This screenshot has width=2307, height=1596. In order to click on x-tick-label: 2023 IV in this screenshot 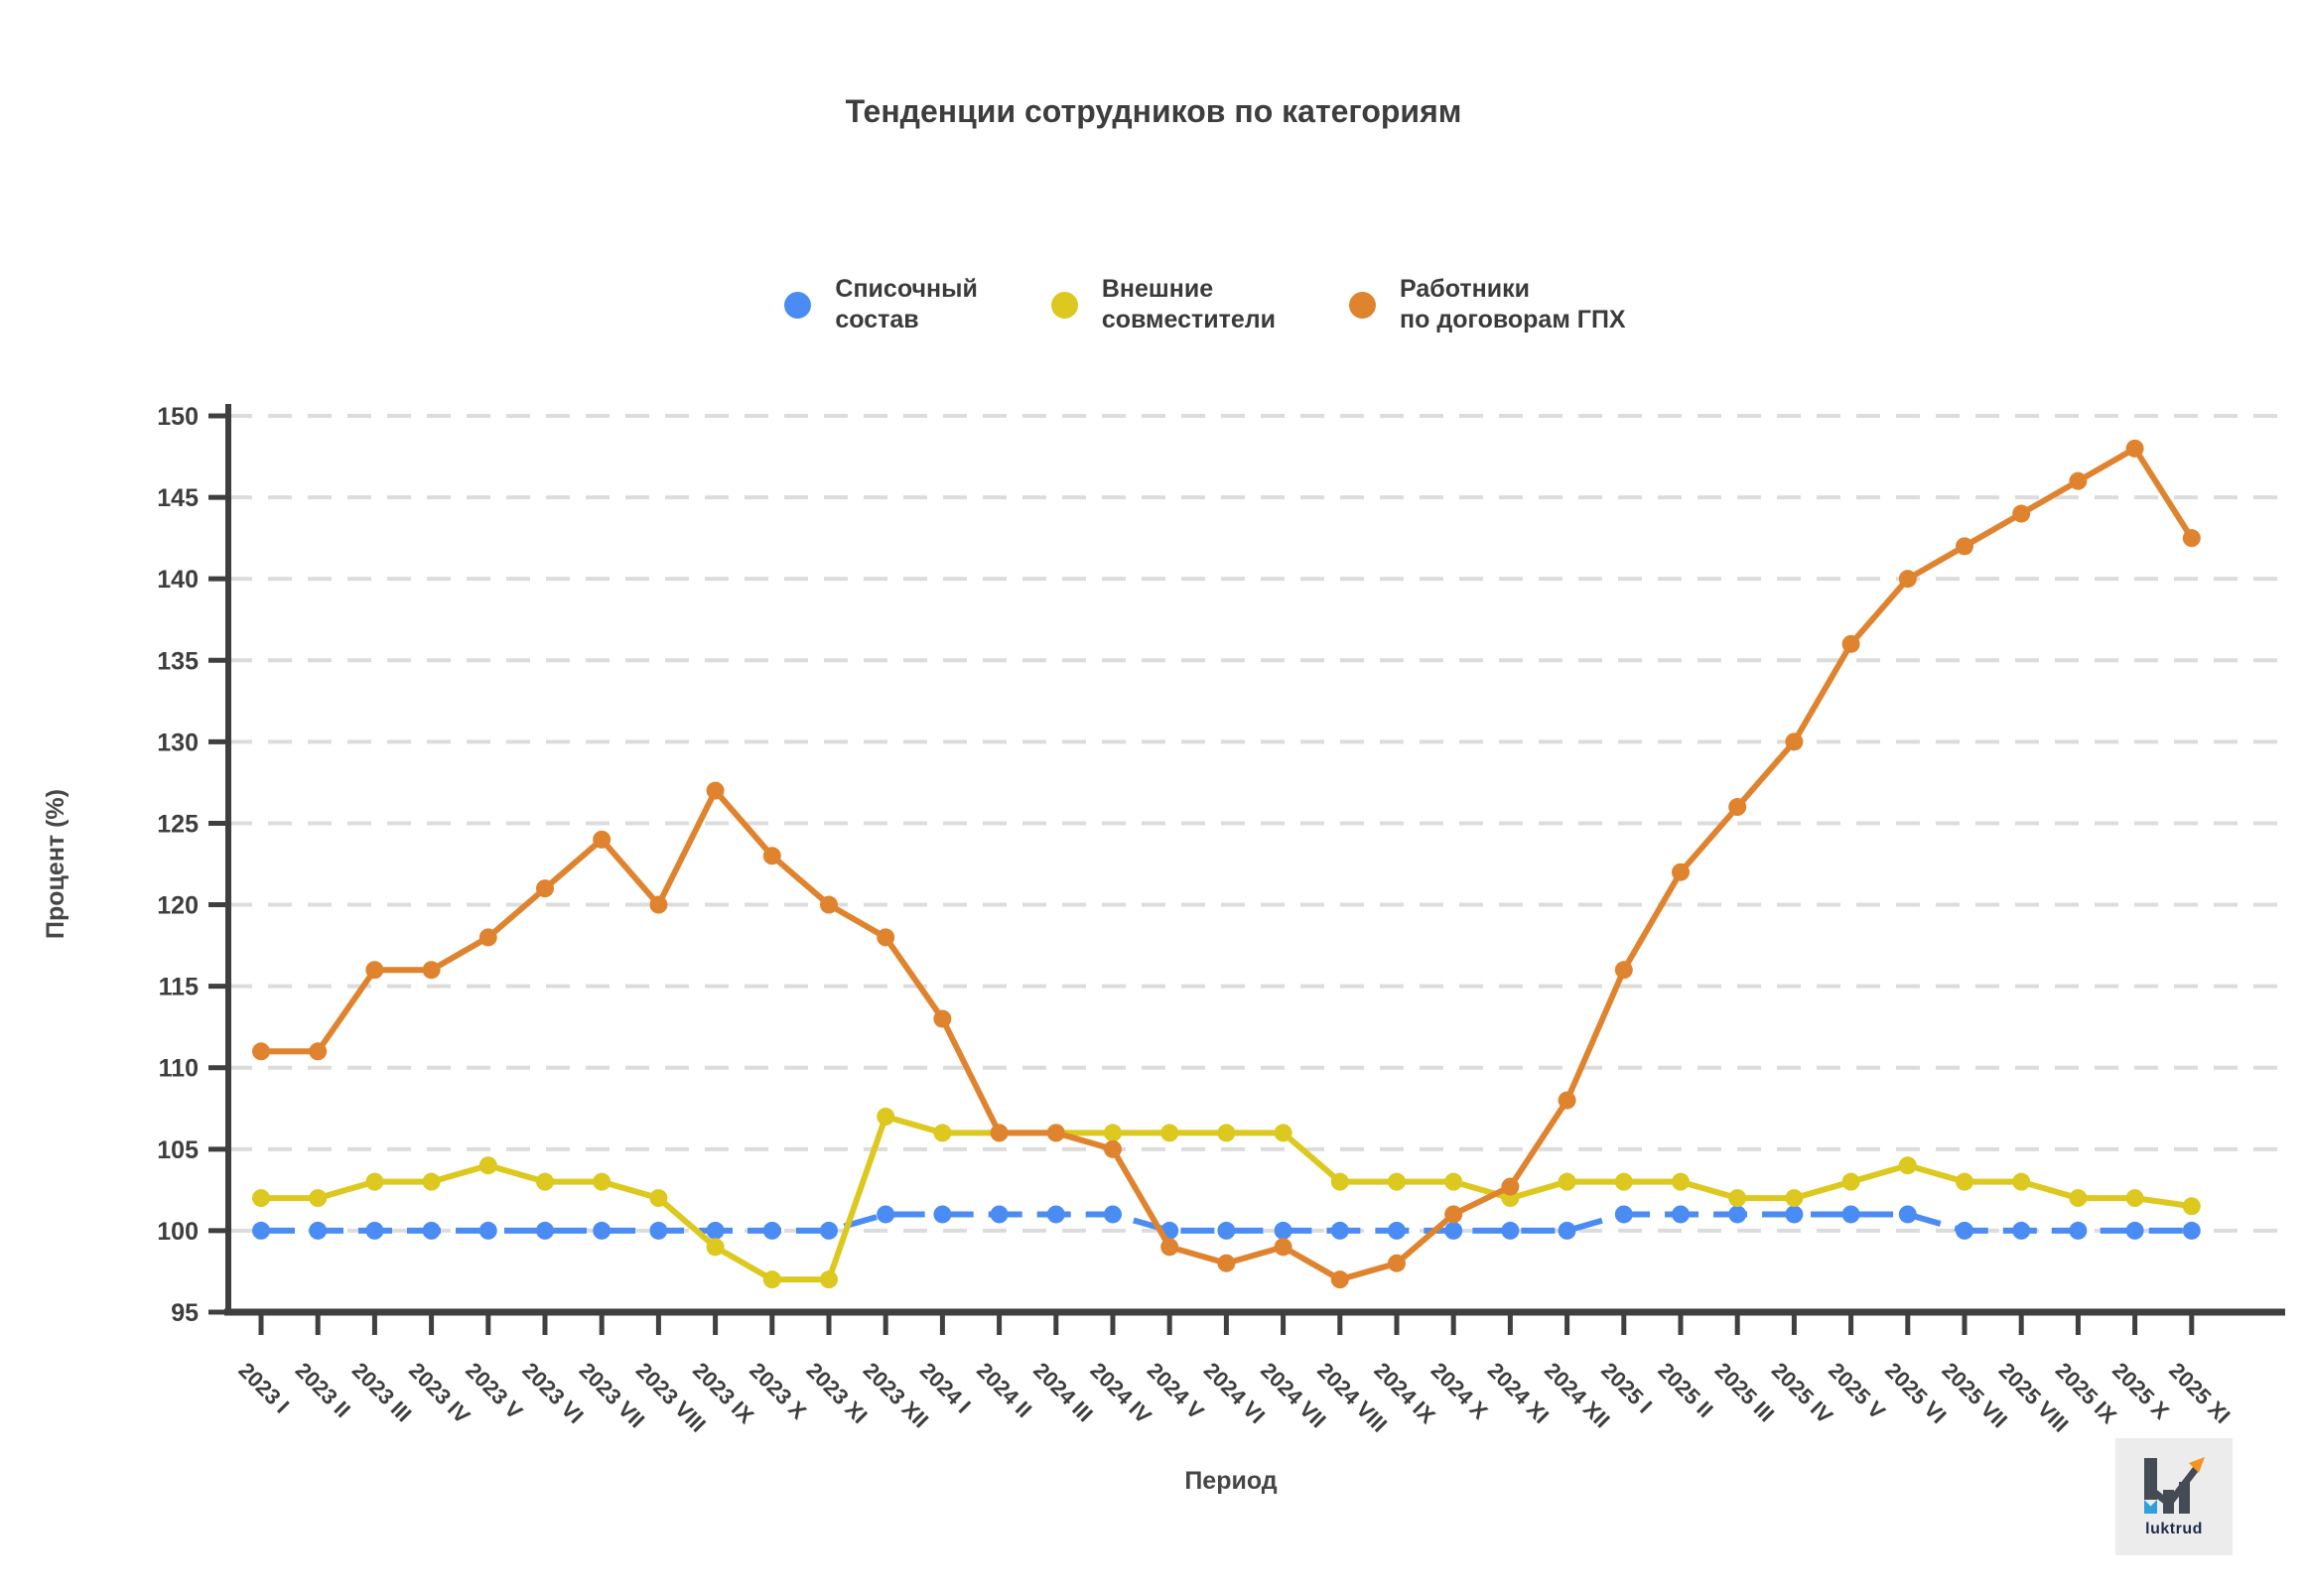, I will do `click(439, 1393)`.